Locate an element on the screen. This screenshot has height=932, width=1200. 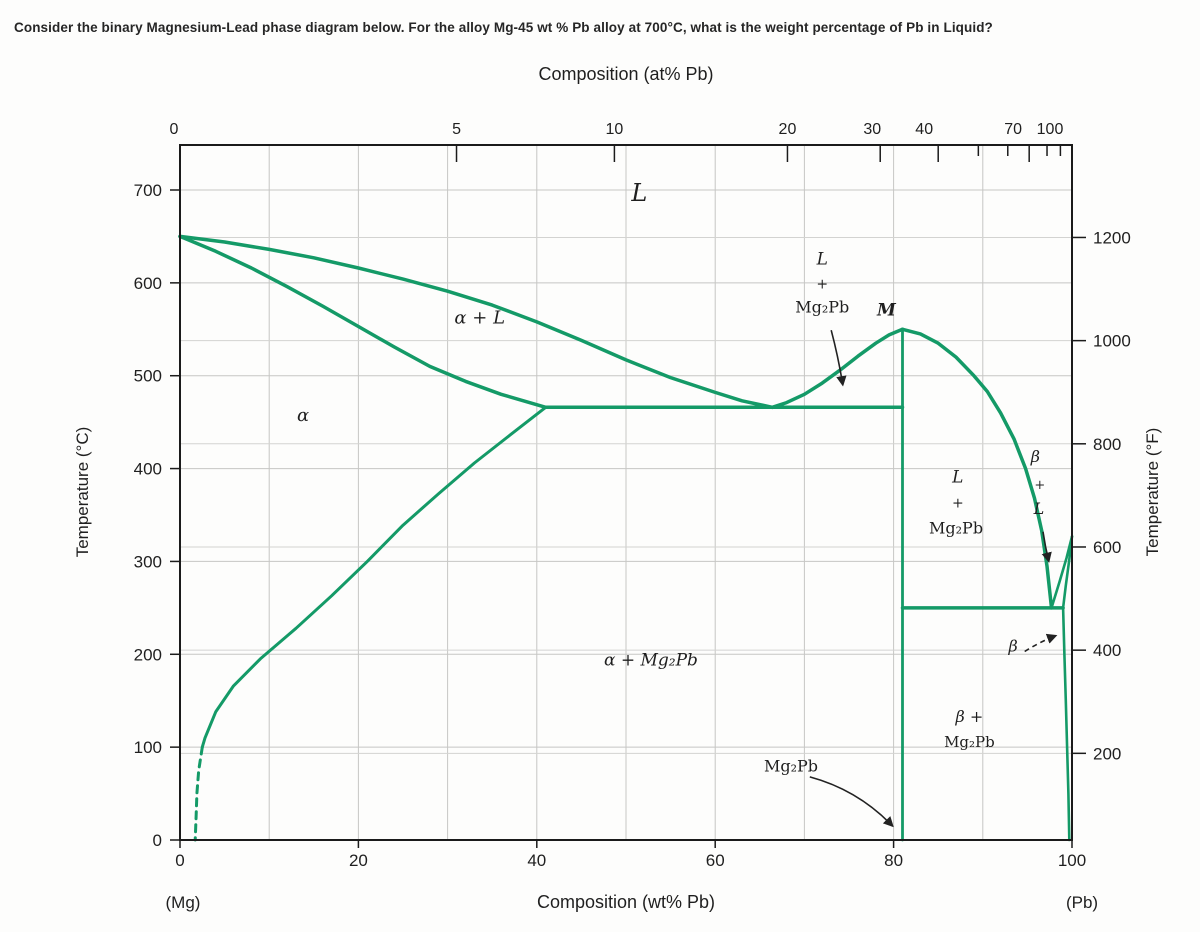
tick-label-right: 200 is located at coordinates (1107, 753).